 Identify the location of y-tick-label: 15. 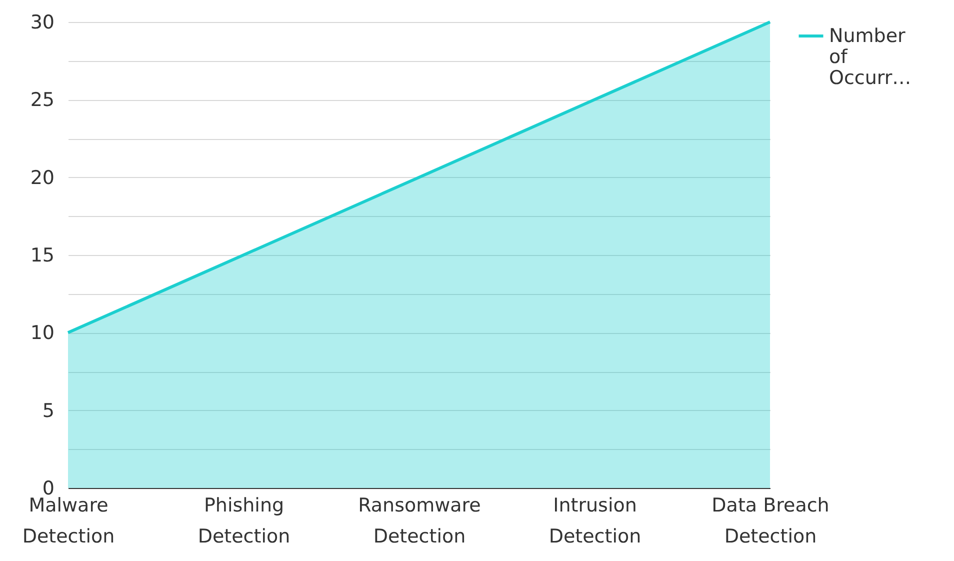
(42, 255).